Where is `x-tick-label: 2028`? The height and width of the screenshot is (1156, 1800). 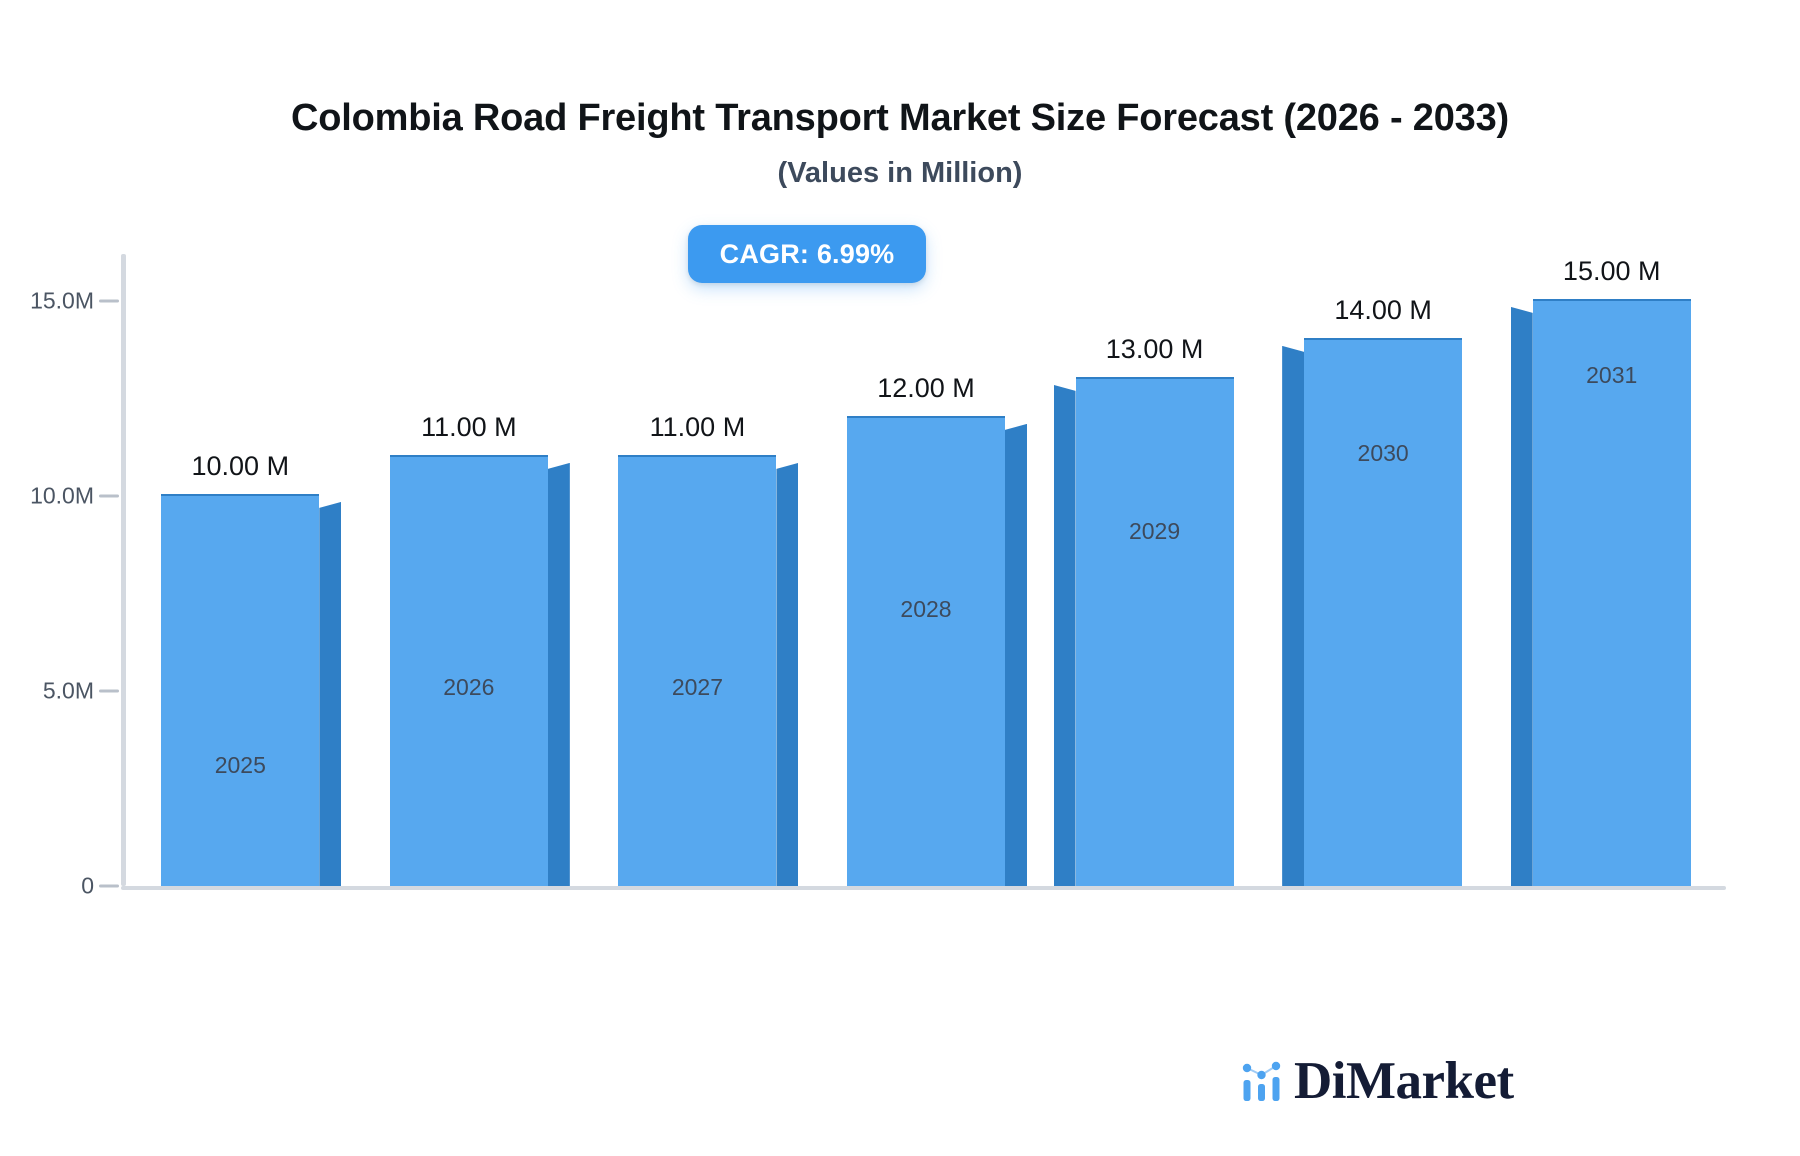 x-tick-label: 2028 is located at coordinates (926, 608).